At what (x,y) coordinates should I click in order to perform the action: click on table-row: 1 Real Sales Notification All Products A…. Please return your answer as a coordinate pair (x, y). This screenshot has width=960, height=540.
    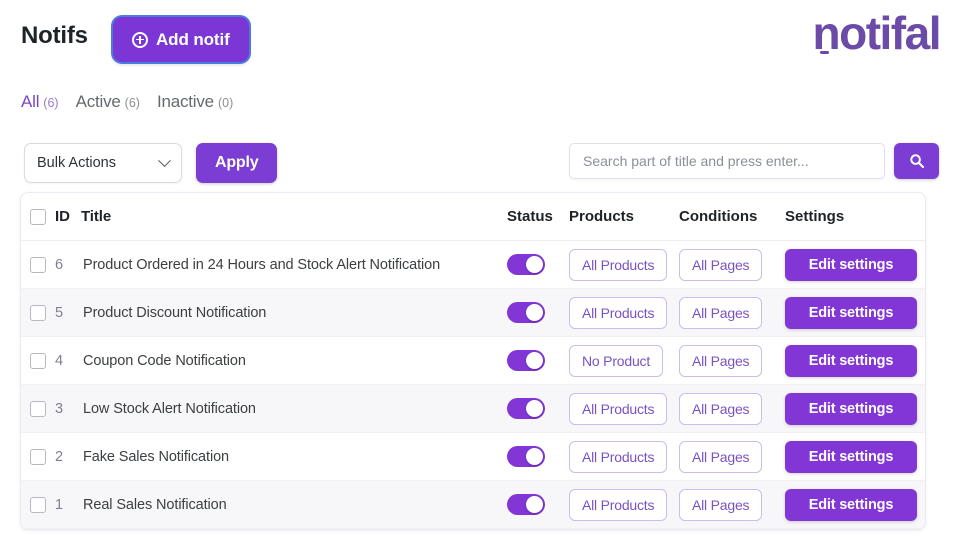
    Looking at the image, I should click on (473, 505).